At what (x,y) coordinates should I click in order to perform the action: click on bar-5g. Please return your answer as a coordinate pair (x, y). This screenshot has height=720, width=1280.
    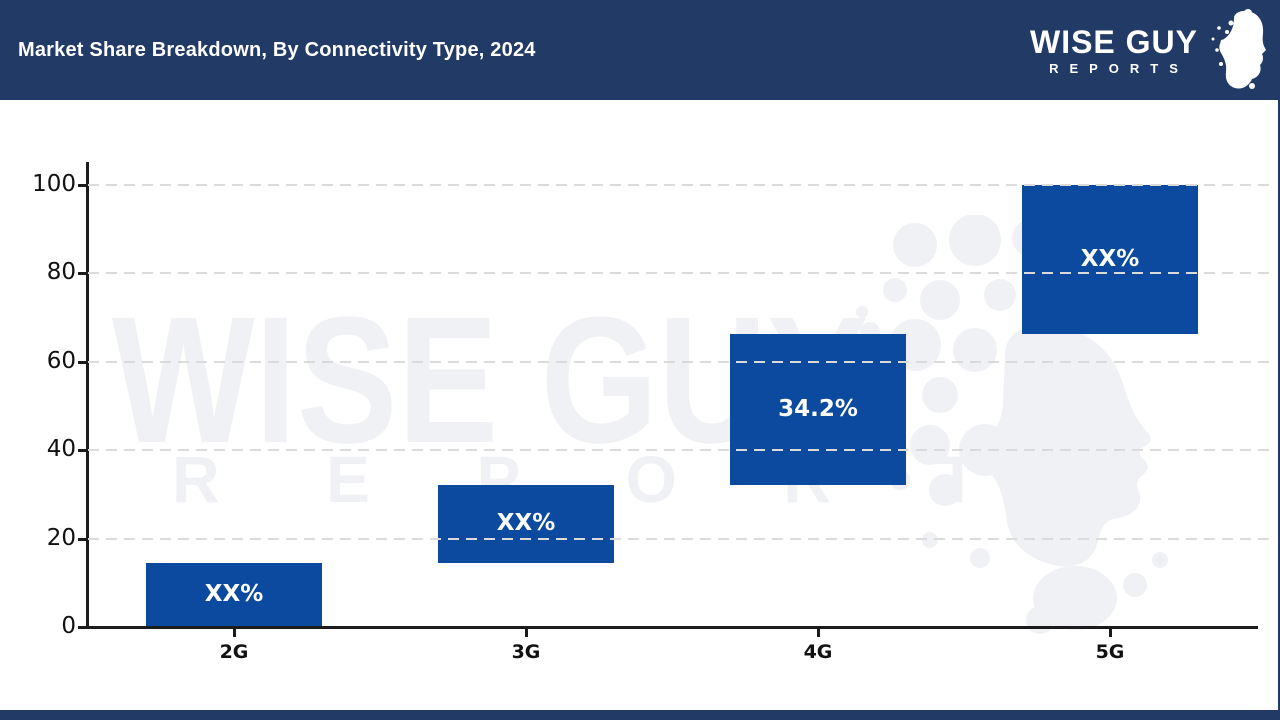
    Looking at the image, I should click on (1110, 259).